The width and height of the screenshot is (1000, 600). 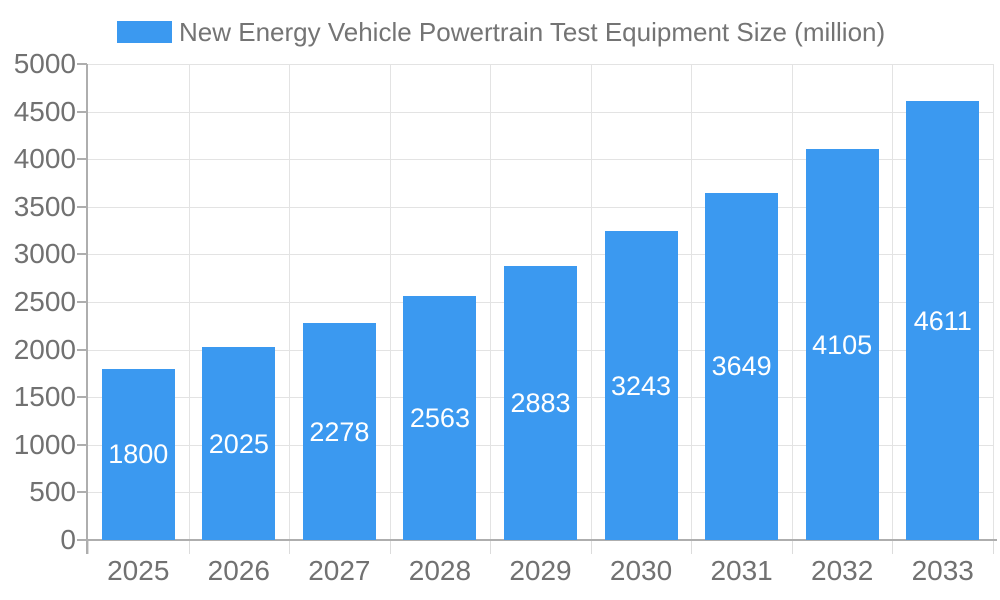 I want to click on bar-value-label: 3243, so click(x=641, y=385).